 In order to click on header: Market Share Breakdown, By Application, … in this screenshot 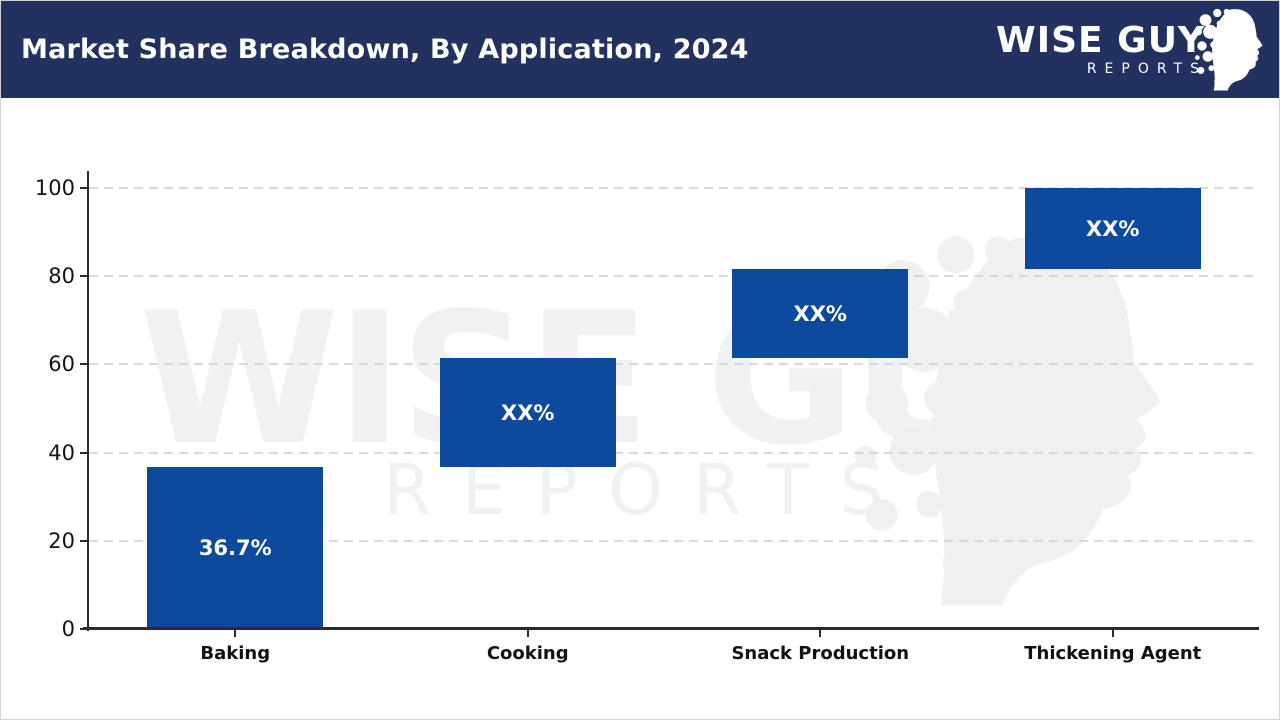, I will do `click(640, 49)`.